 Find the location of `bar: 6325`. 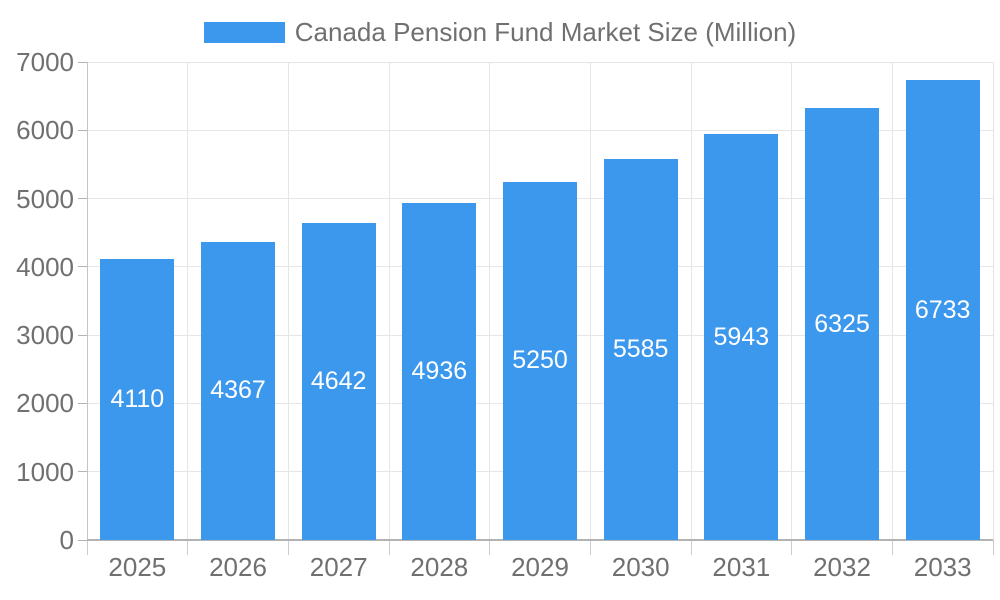

bar: 6325 is located at coordinates (842, 324).